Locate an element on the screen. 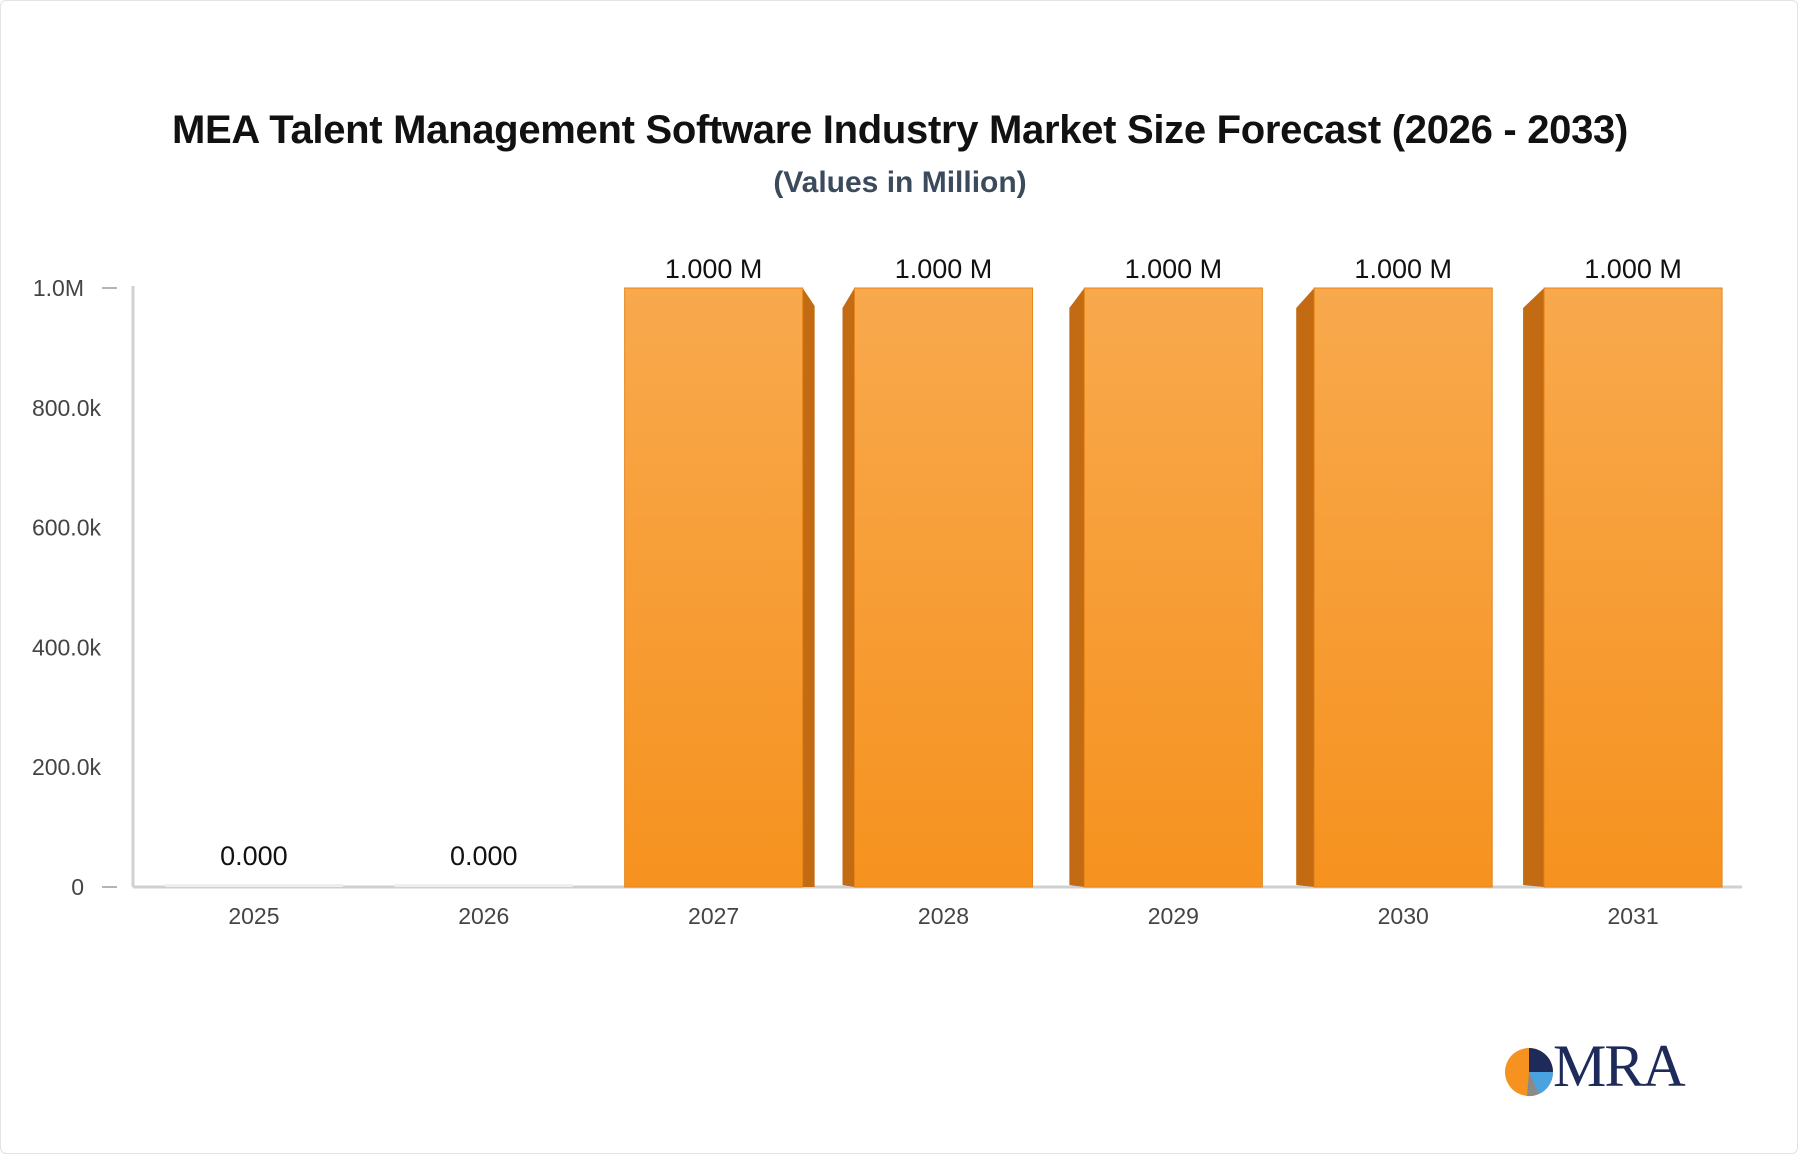  y-tick-label: 1.0M is located at coordinates (58, 288).